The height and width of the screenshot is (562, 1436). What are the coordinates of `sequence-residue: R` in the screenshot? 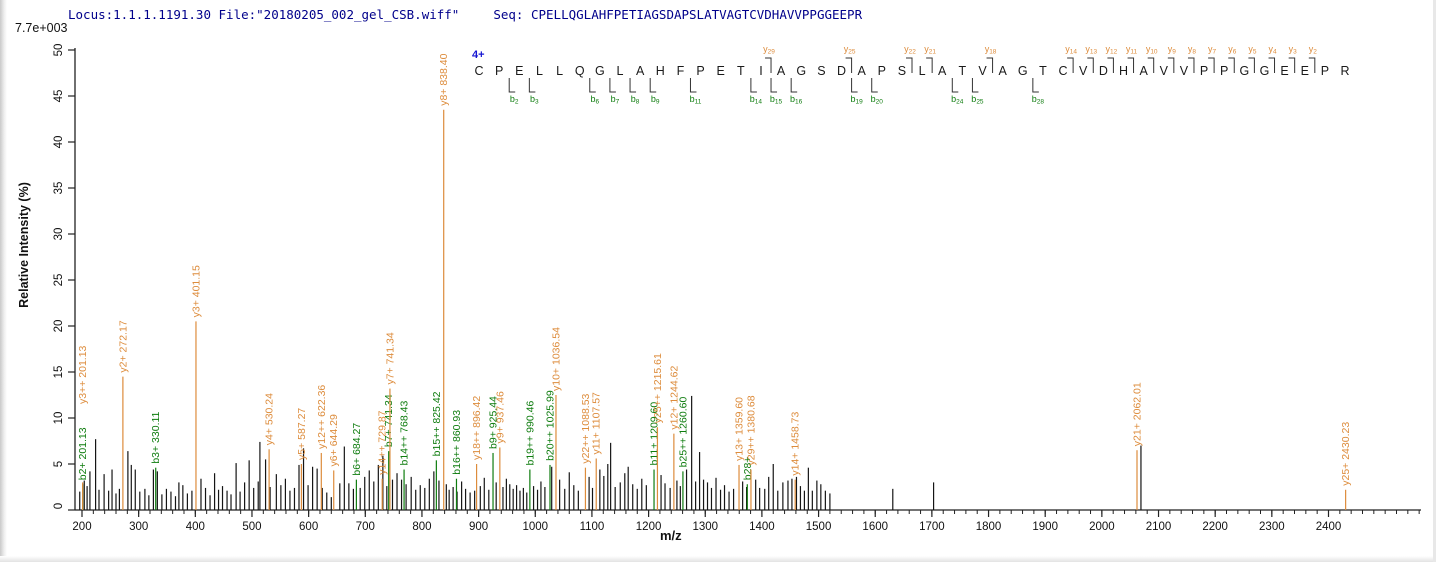 It's located at (1345, 71).